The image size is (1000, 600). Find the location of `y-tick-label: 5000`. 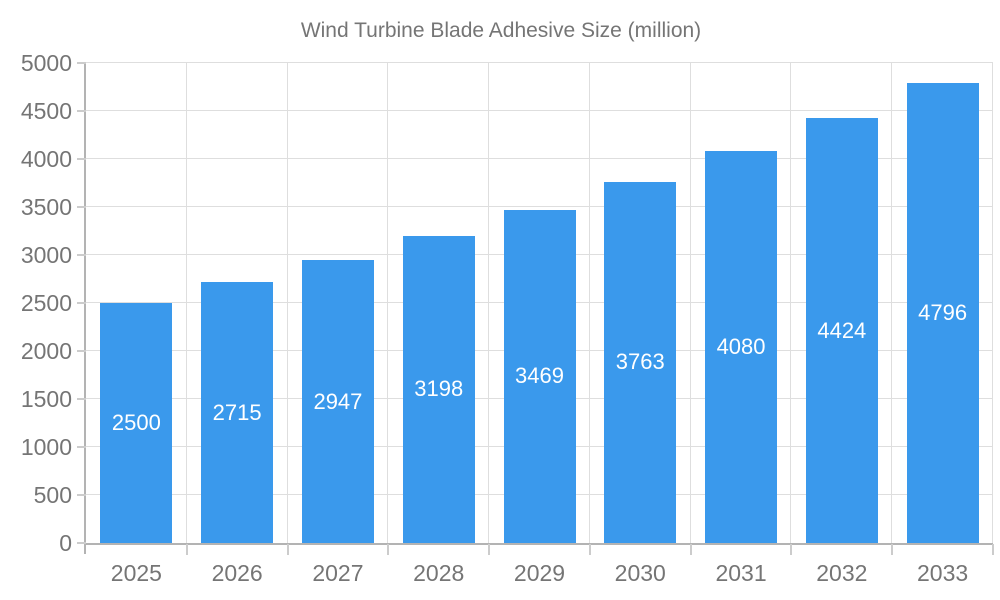

y-tick-label: 5000 is located at coordinates (46, 63).